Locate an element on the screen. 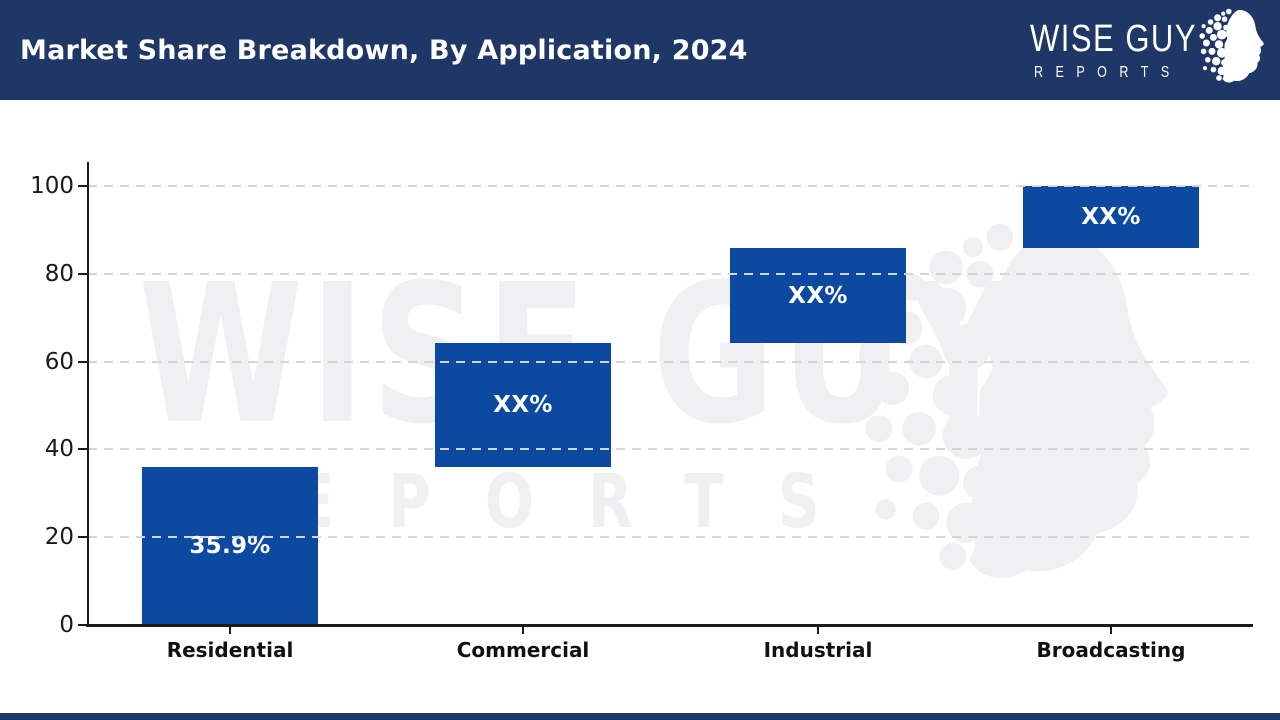  wiseguy-face-icon is located at coordinates (1231, 45).